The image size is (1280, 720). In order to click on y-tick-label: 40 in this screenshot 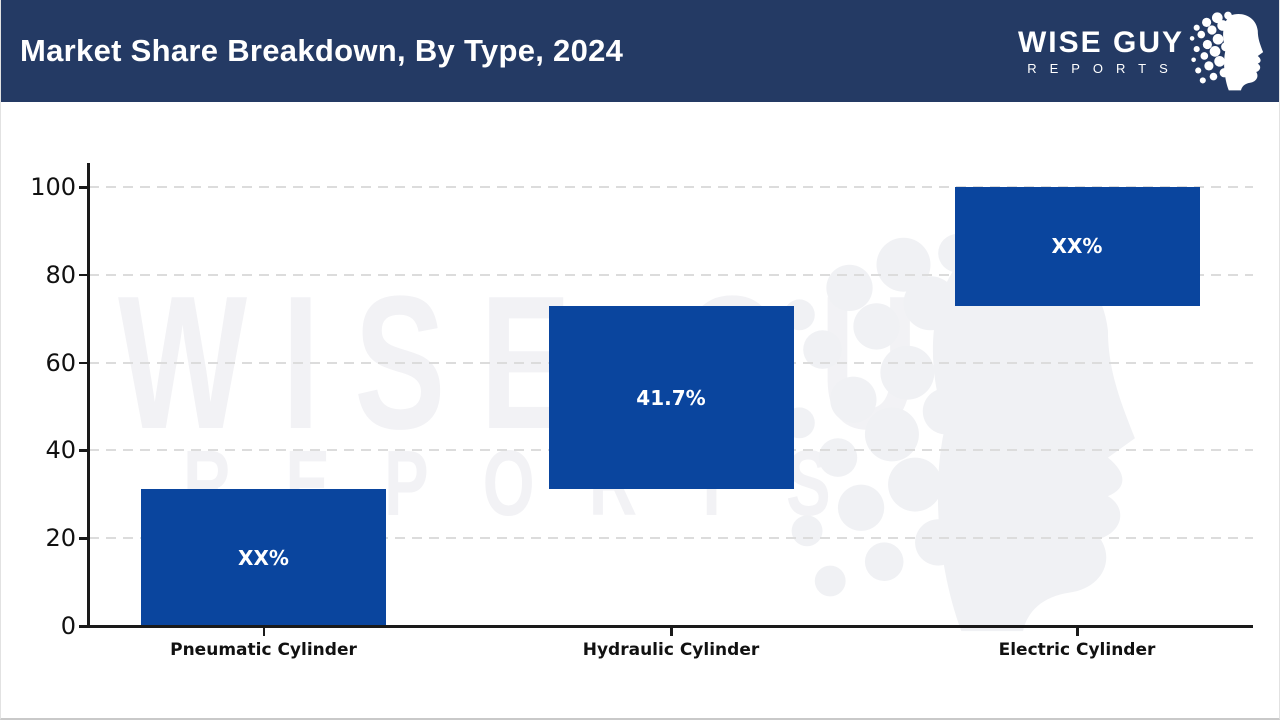, I will do `click(60, 450)`.